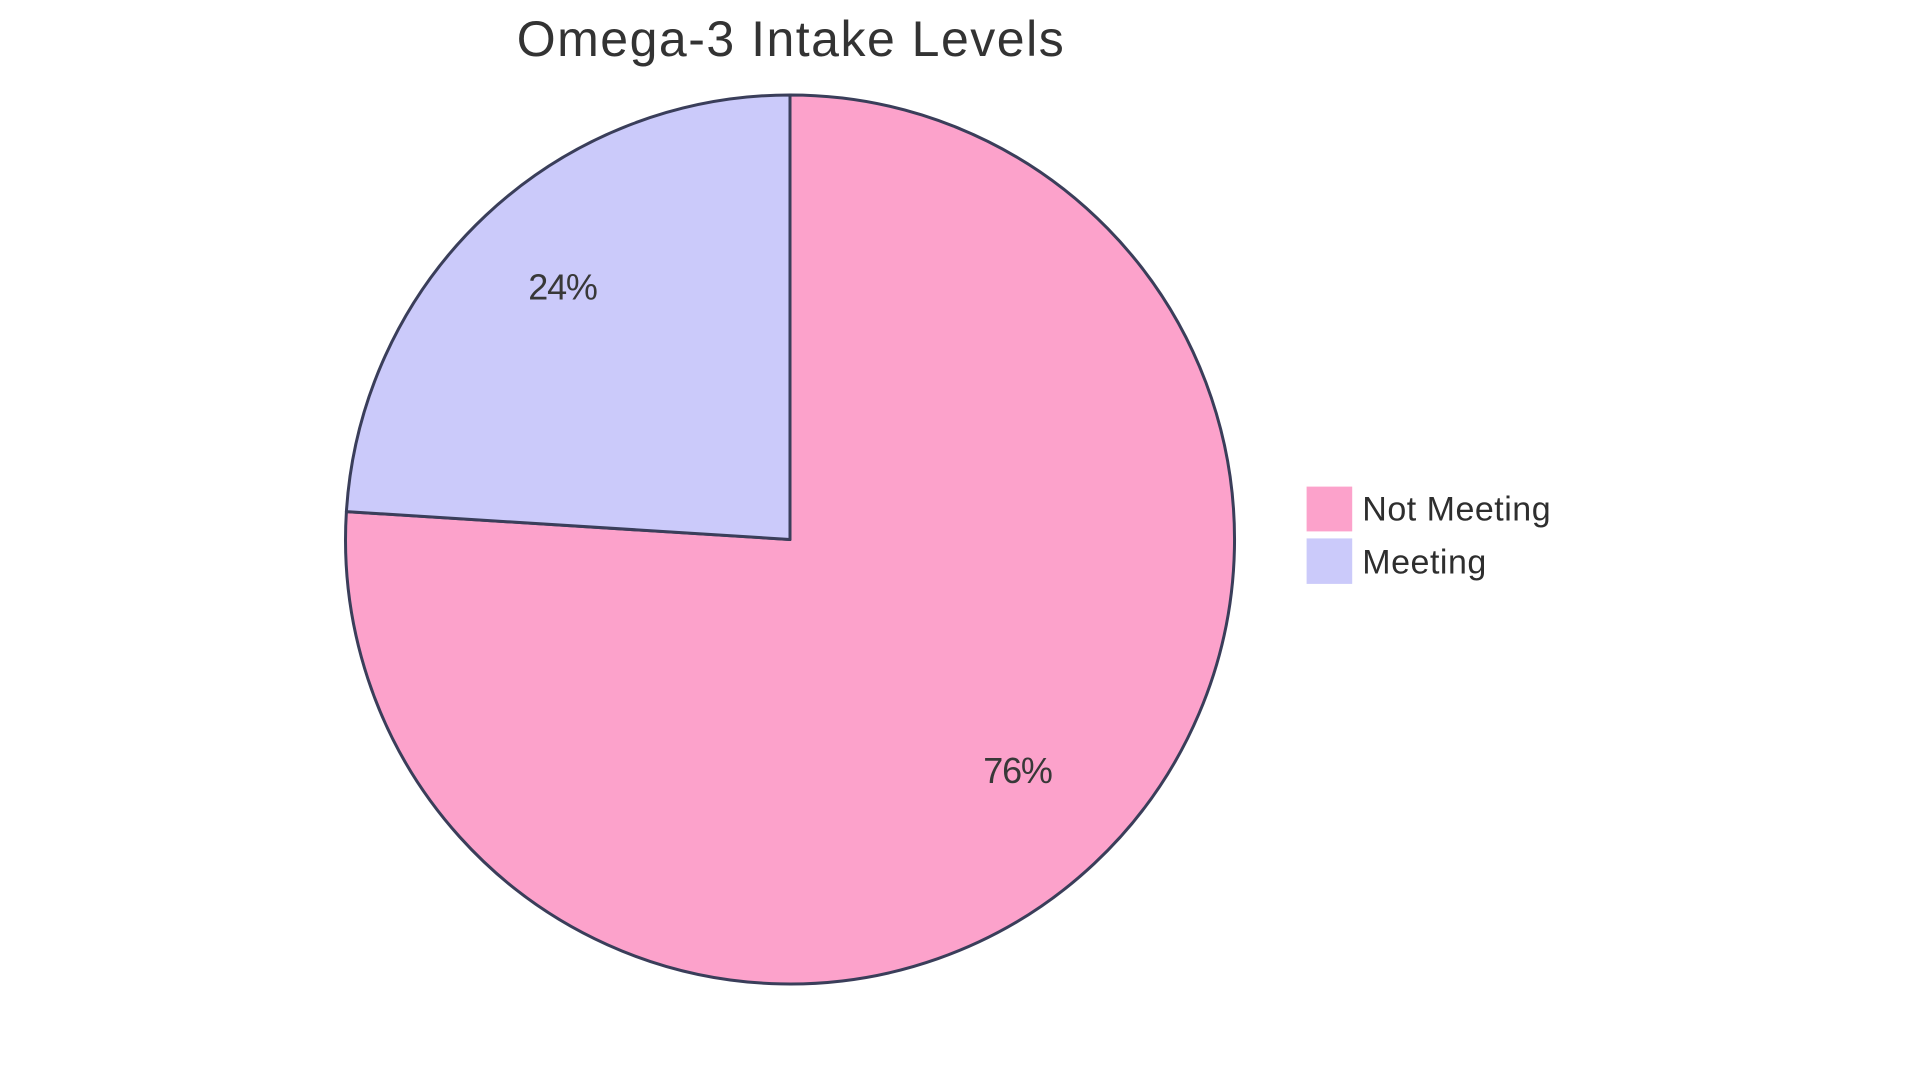 The width and height of the screenshot is (1920, 1083). What do you see at coordinates (1017, 770) in the screenshot?
I see `svg-text: 76%` at bounding box center [1017, 770].